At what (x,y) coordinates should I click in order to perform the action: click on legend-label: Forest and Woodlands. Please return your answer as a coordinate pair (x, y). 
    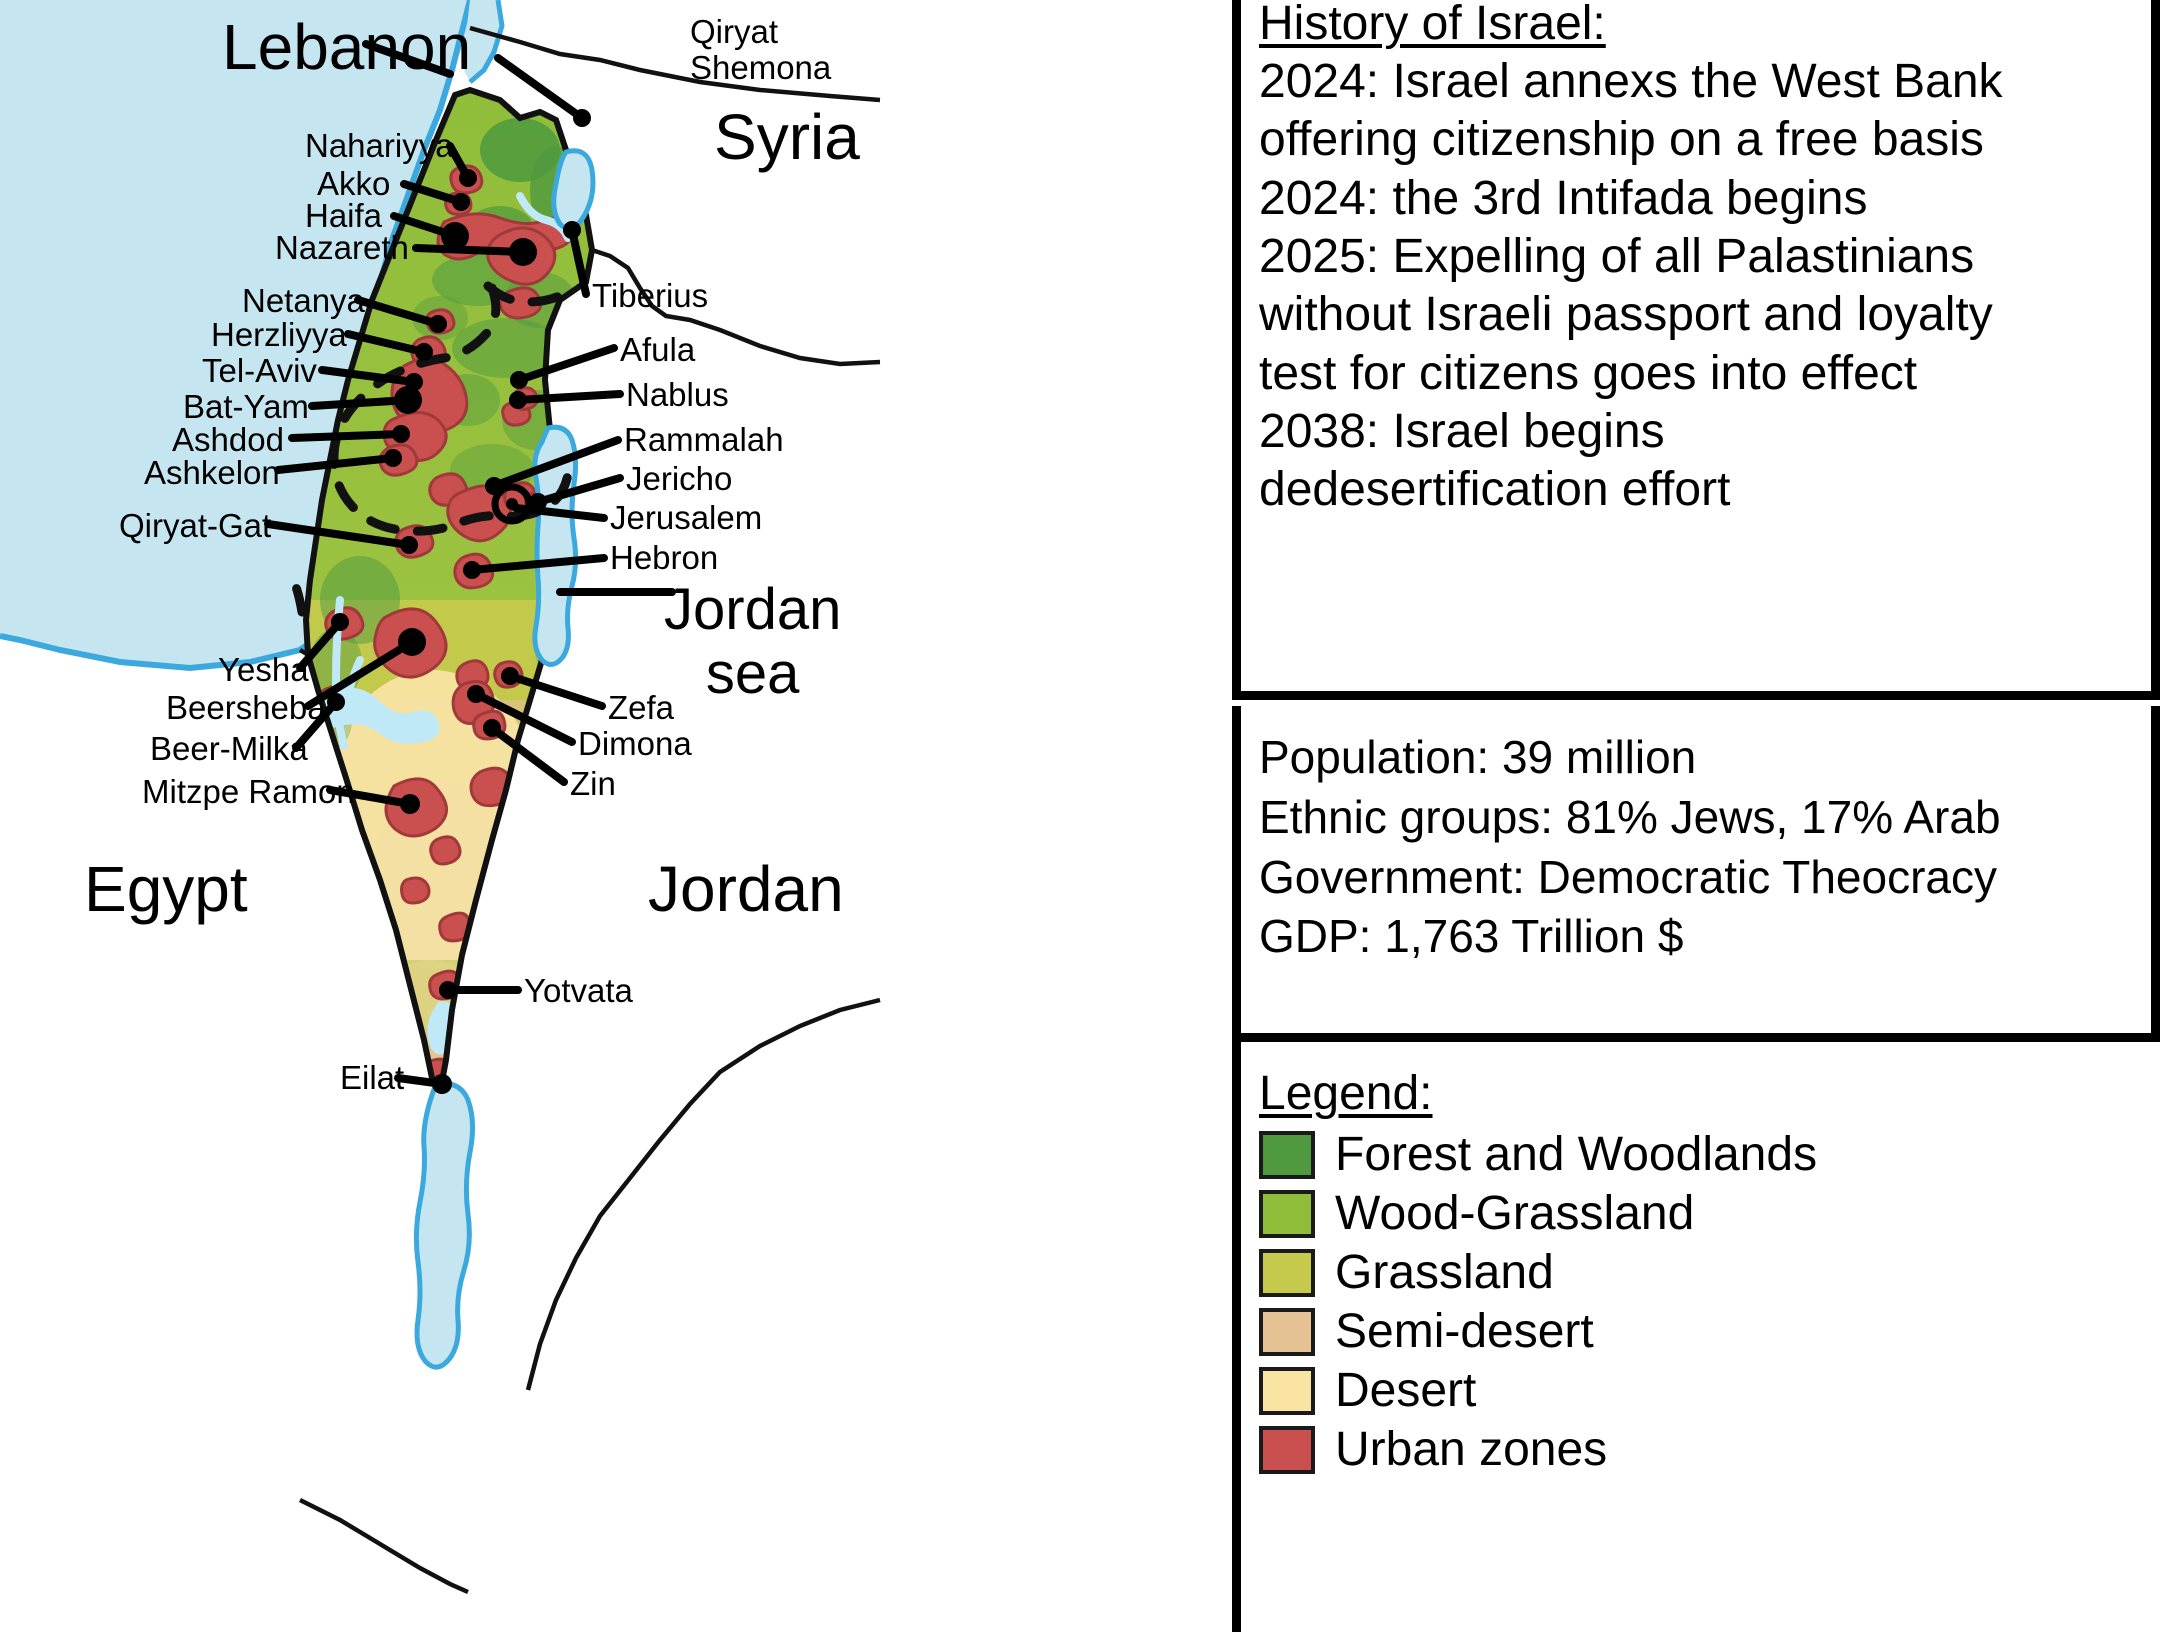
    Looking at the image, I should click on (1576, 1154).